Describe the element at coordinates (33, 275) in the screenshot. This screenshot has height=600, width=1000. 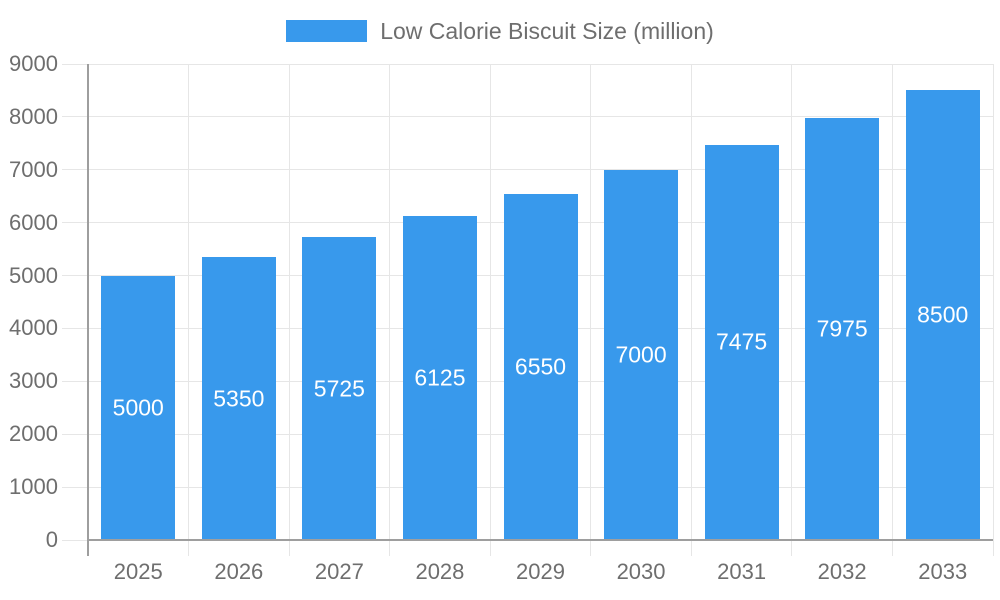
I see `y-axis-label-5000: 5000` at that location.